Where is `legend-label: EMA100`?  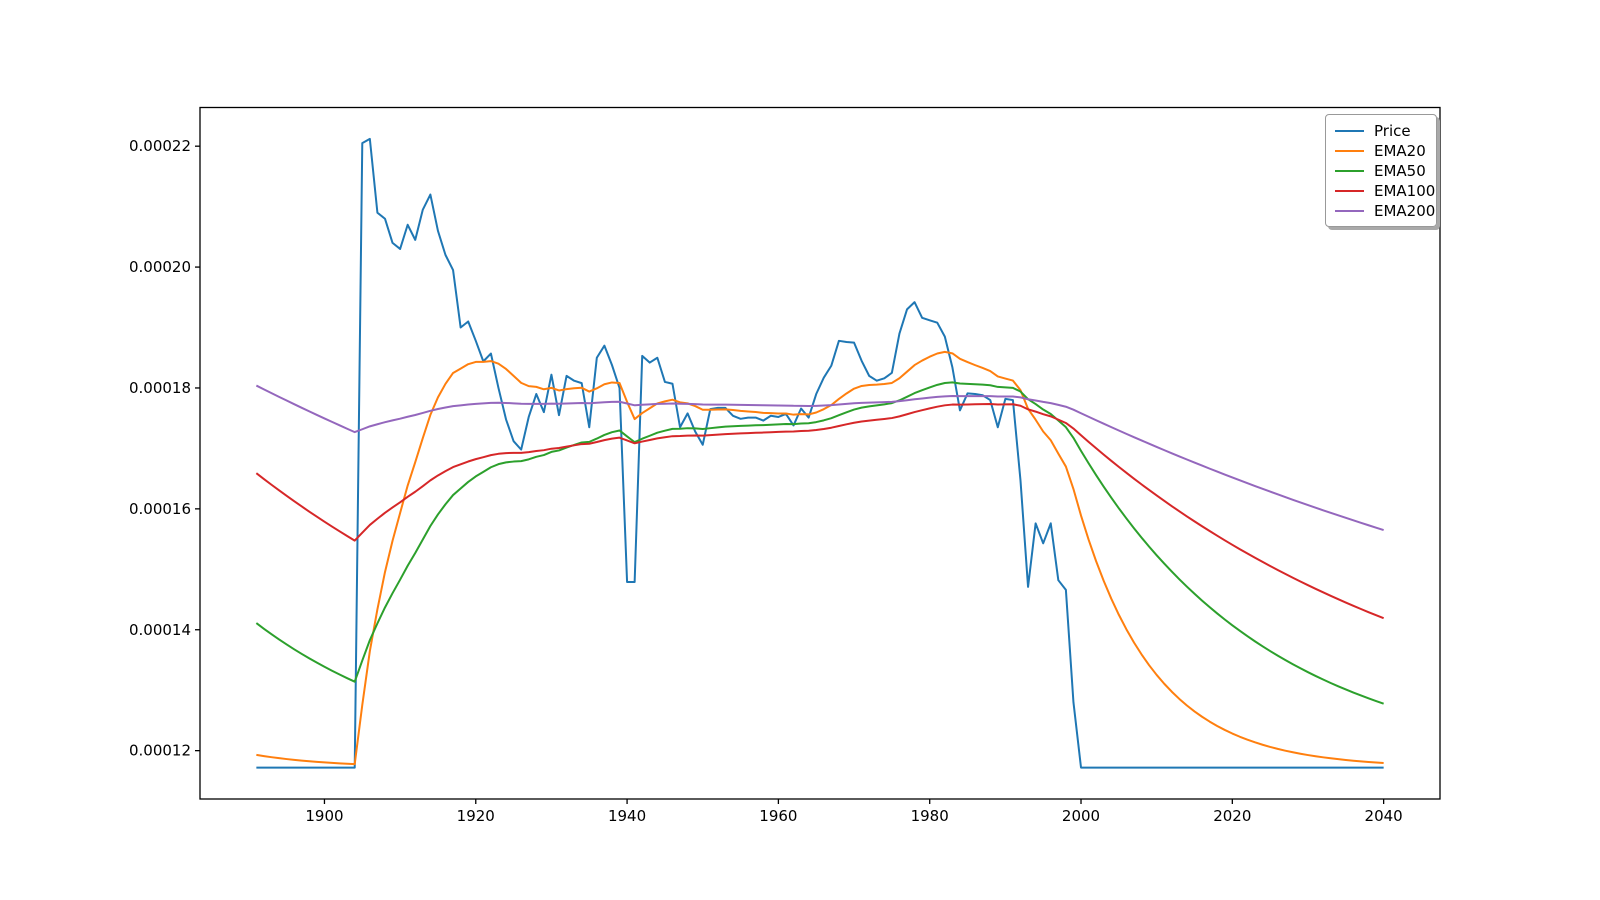 legend-label: EMA100 is located at coordinates (1405, 191).